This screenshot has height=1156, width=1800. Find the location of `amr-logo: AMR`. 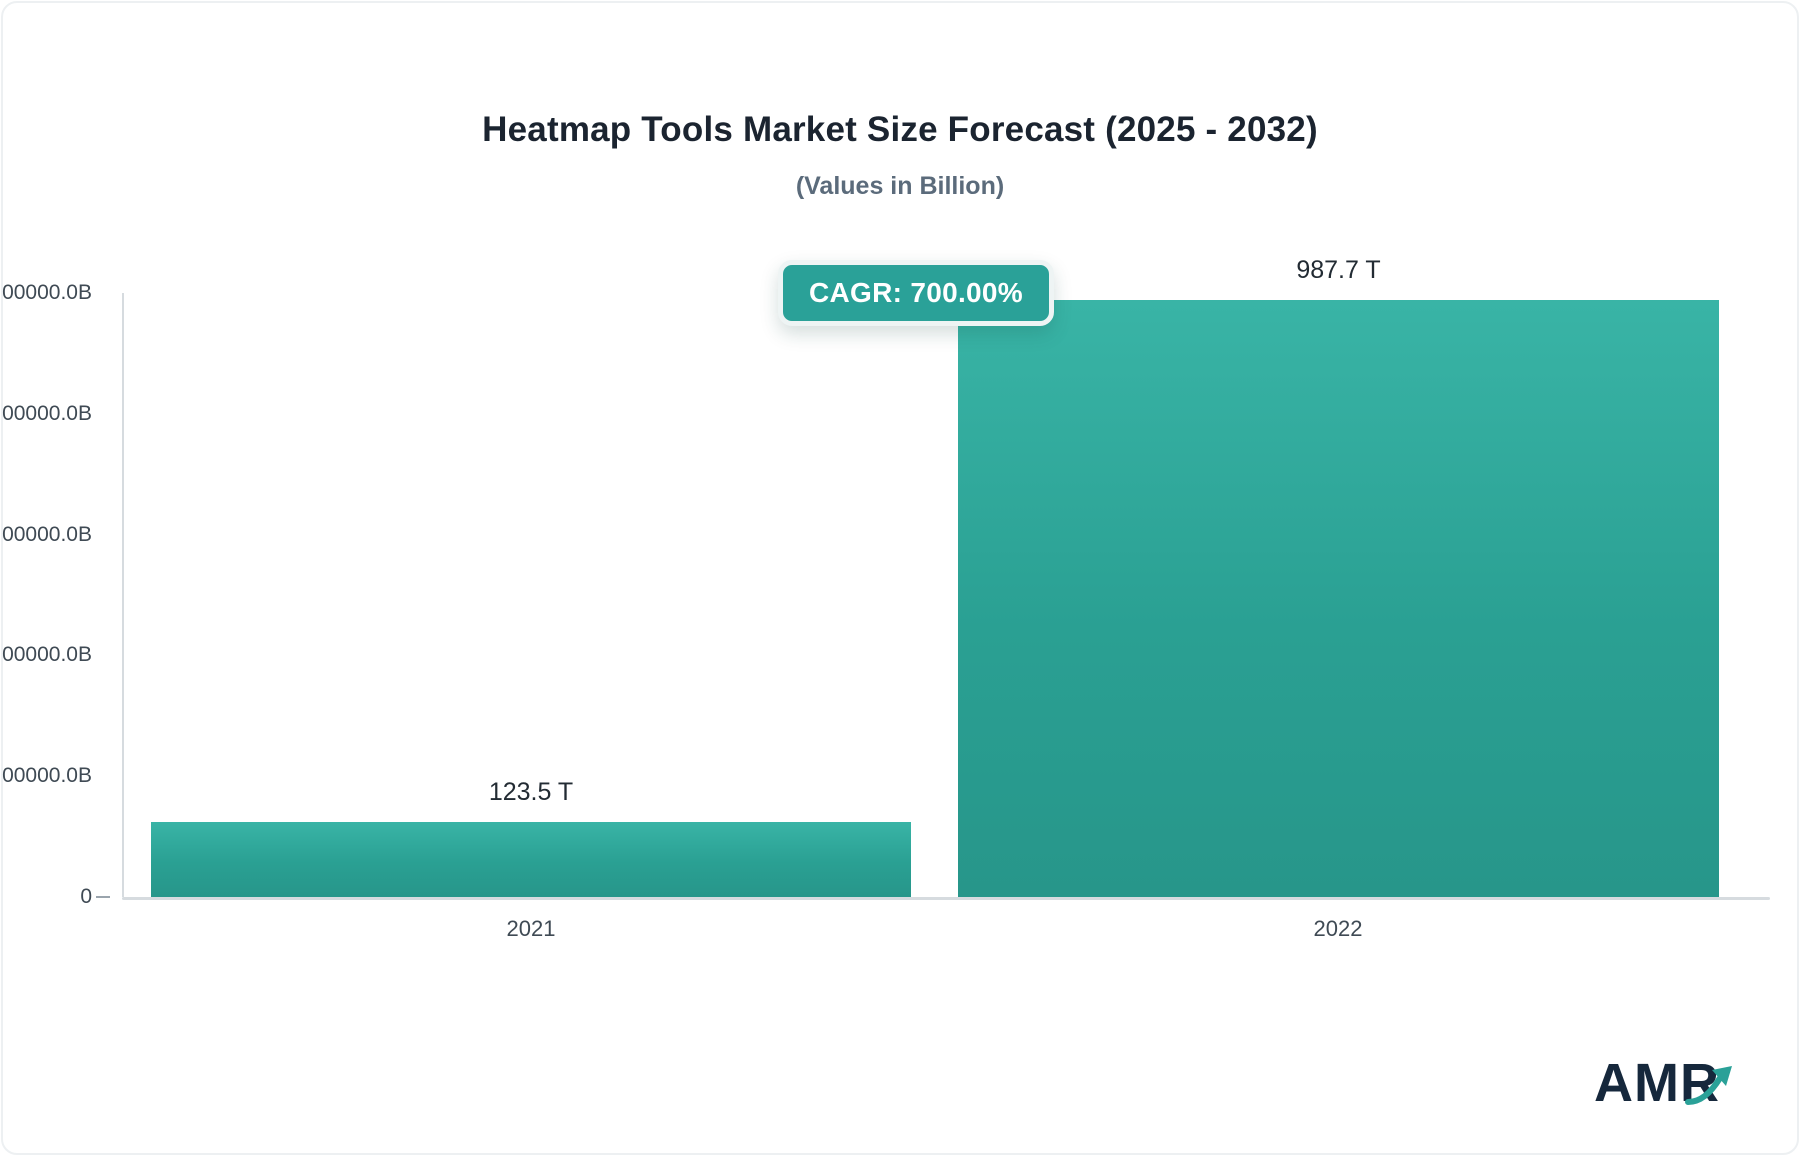

amr-logo: AMR is located at coordinates (1663, 1082).